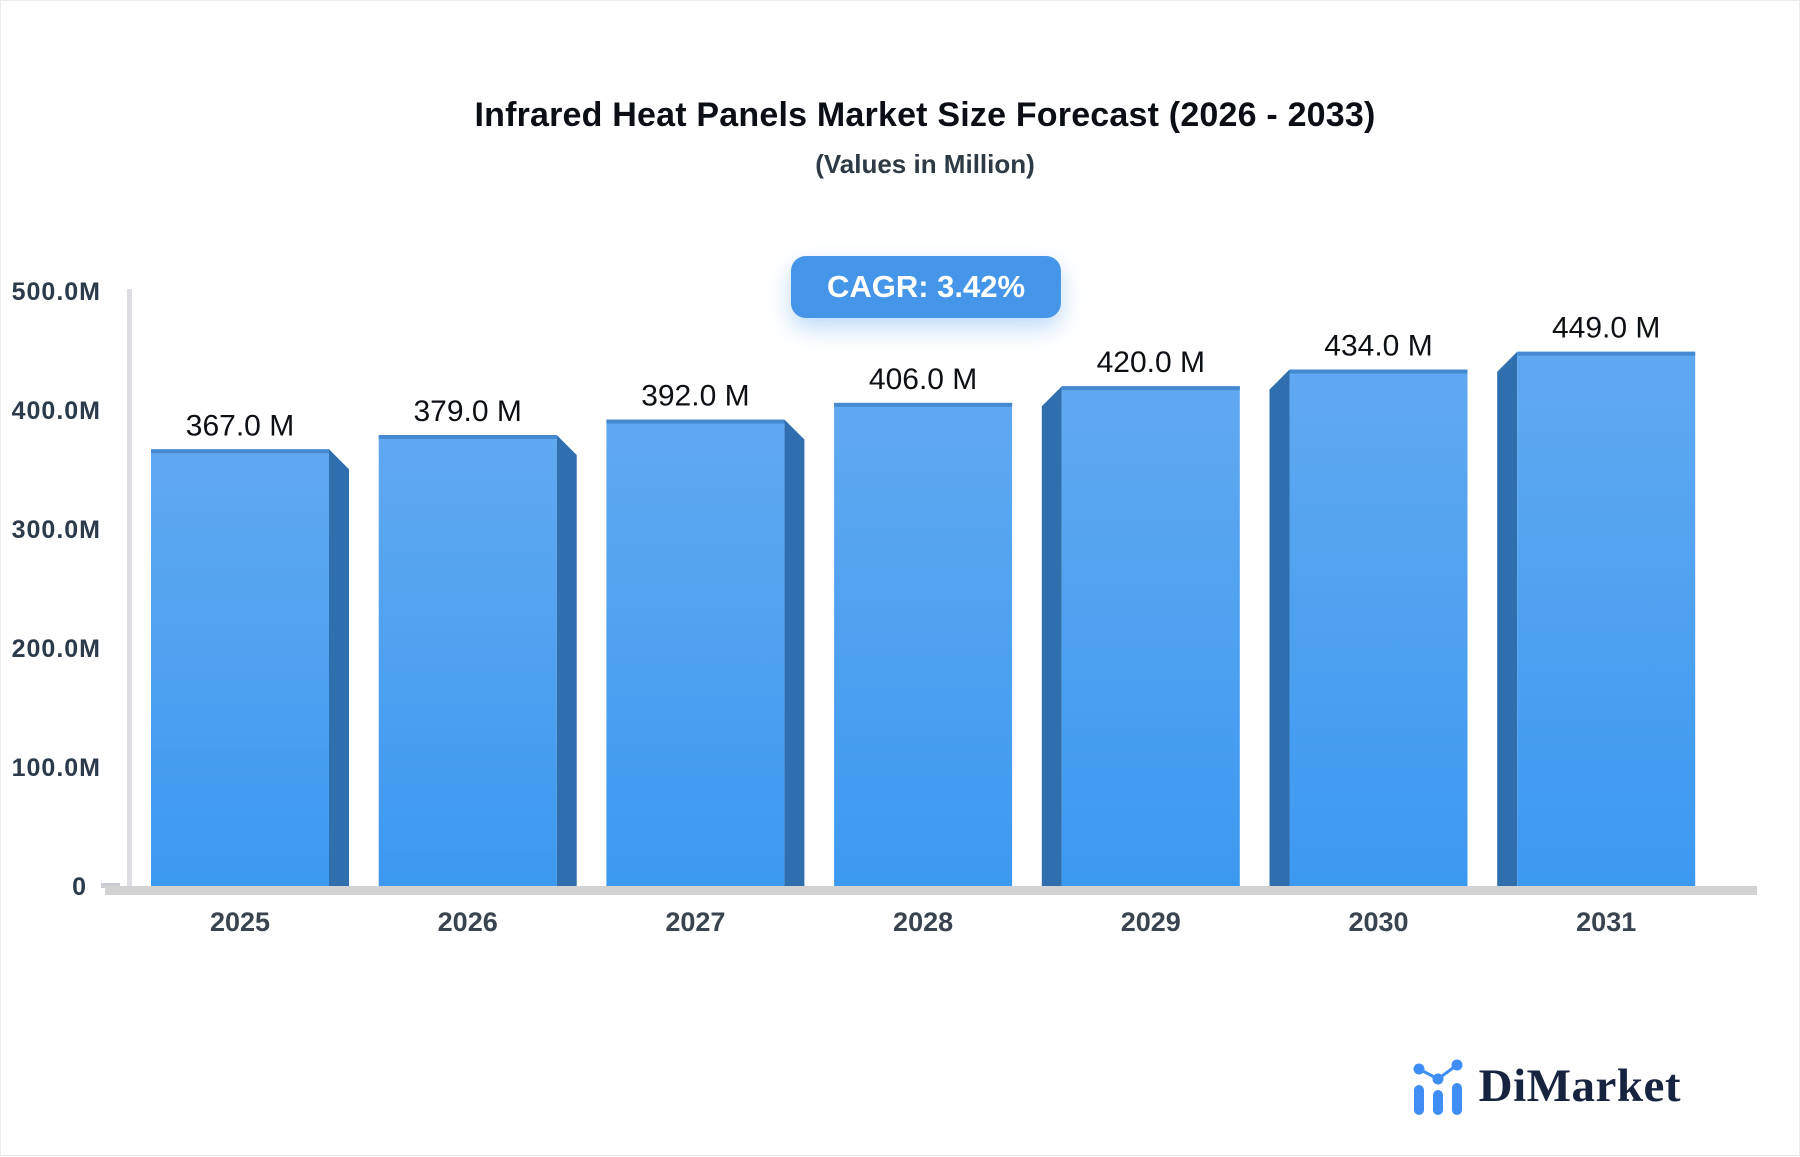 This screenshot has height=1157, width=1800. What do you see at coordinates (467, 411) in the screenshot?
I see `bar-value-label: 379.0 M` at bounding box center [467, 411].